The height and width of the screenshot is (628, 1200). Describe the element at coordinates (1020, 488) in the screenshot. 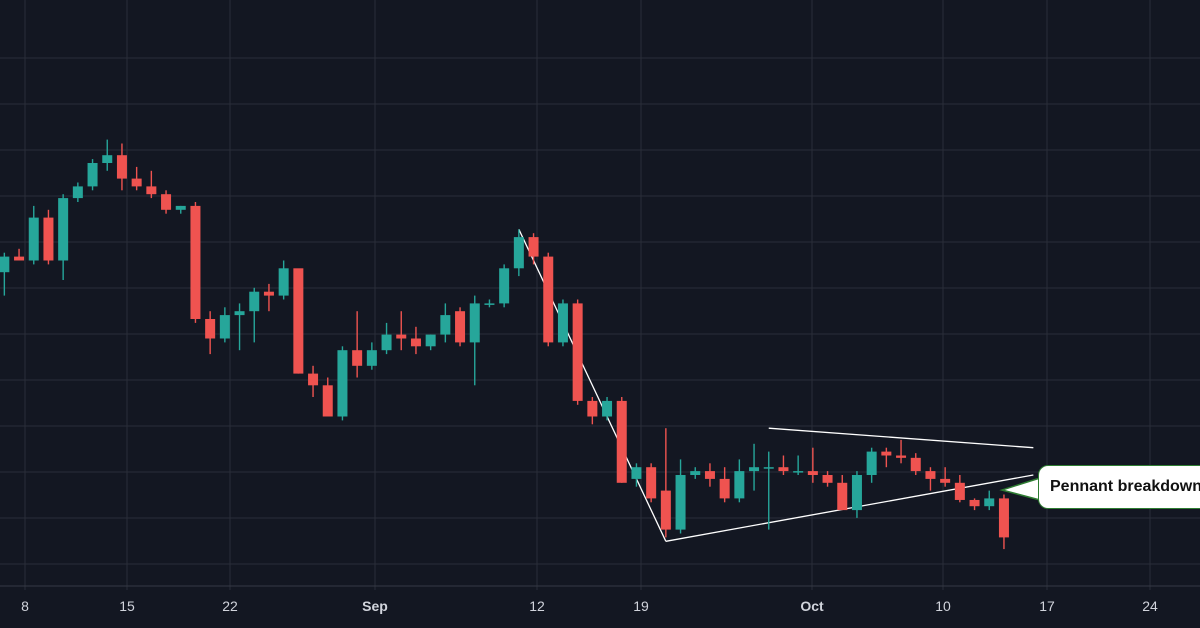

I see `annotation-tail` at that location.